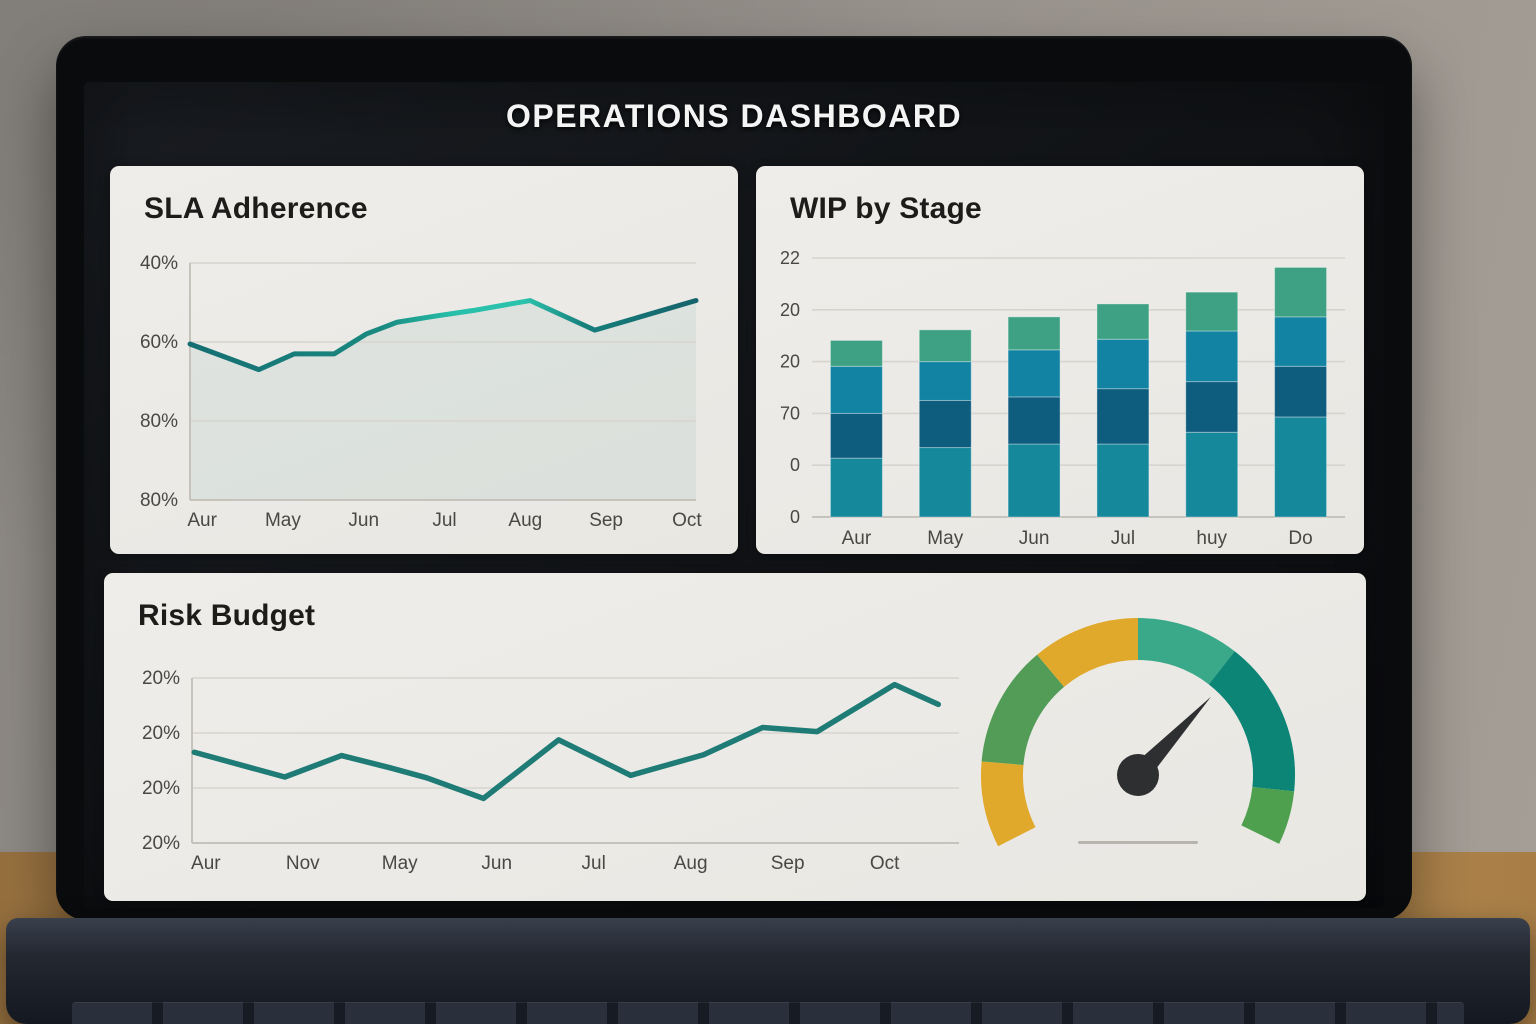 The image size is (1536, 1024). I want to click on svg-text: Do, so click(1300, 538).